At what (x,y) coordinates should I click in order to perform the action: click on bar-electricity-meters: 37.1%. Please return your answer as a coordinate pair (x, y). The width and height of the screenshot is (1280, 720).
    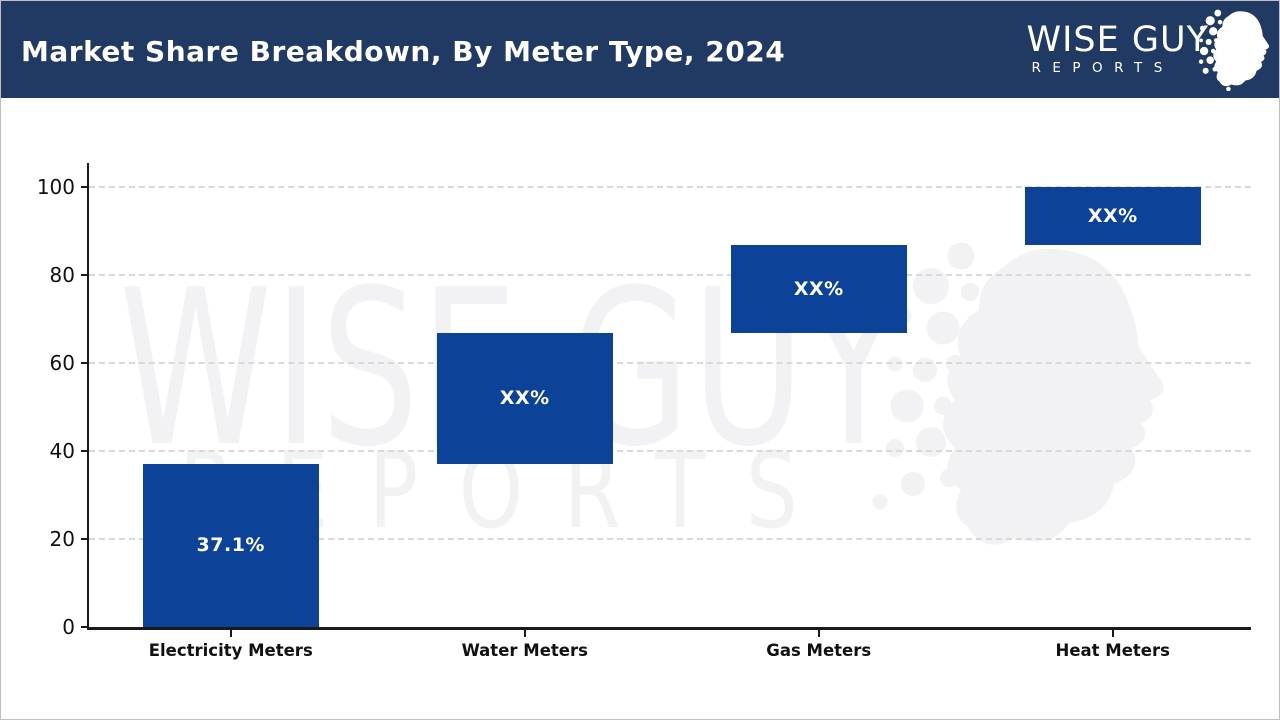
    Looking at the image, I should click on (230, 545).